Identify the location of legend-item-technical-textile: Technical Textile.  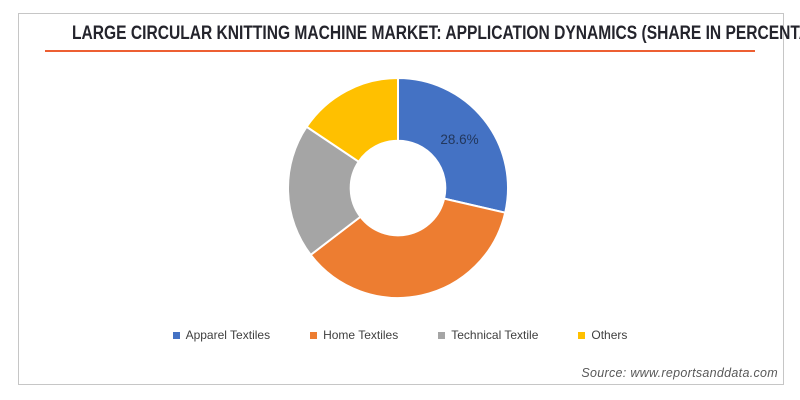
(488, 335).